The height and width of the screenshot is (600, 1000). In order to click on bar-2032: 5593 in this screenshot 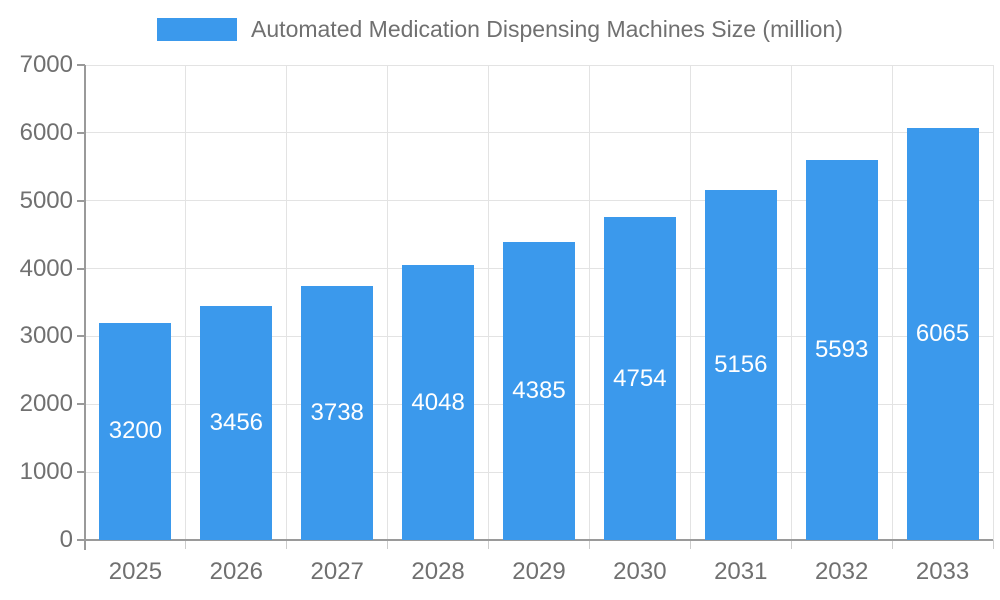, I will do `click(841, 350)`.